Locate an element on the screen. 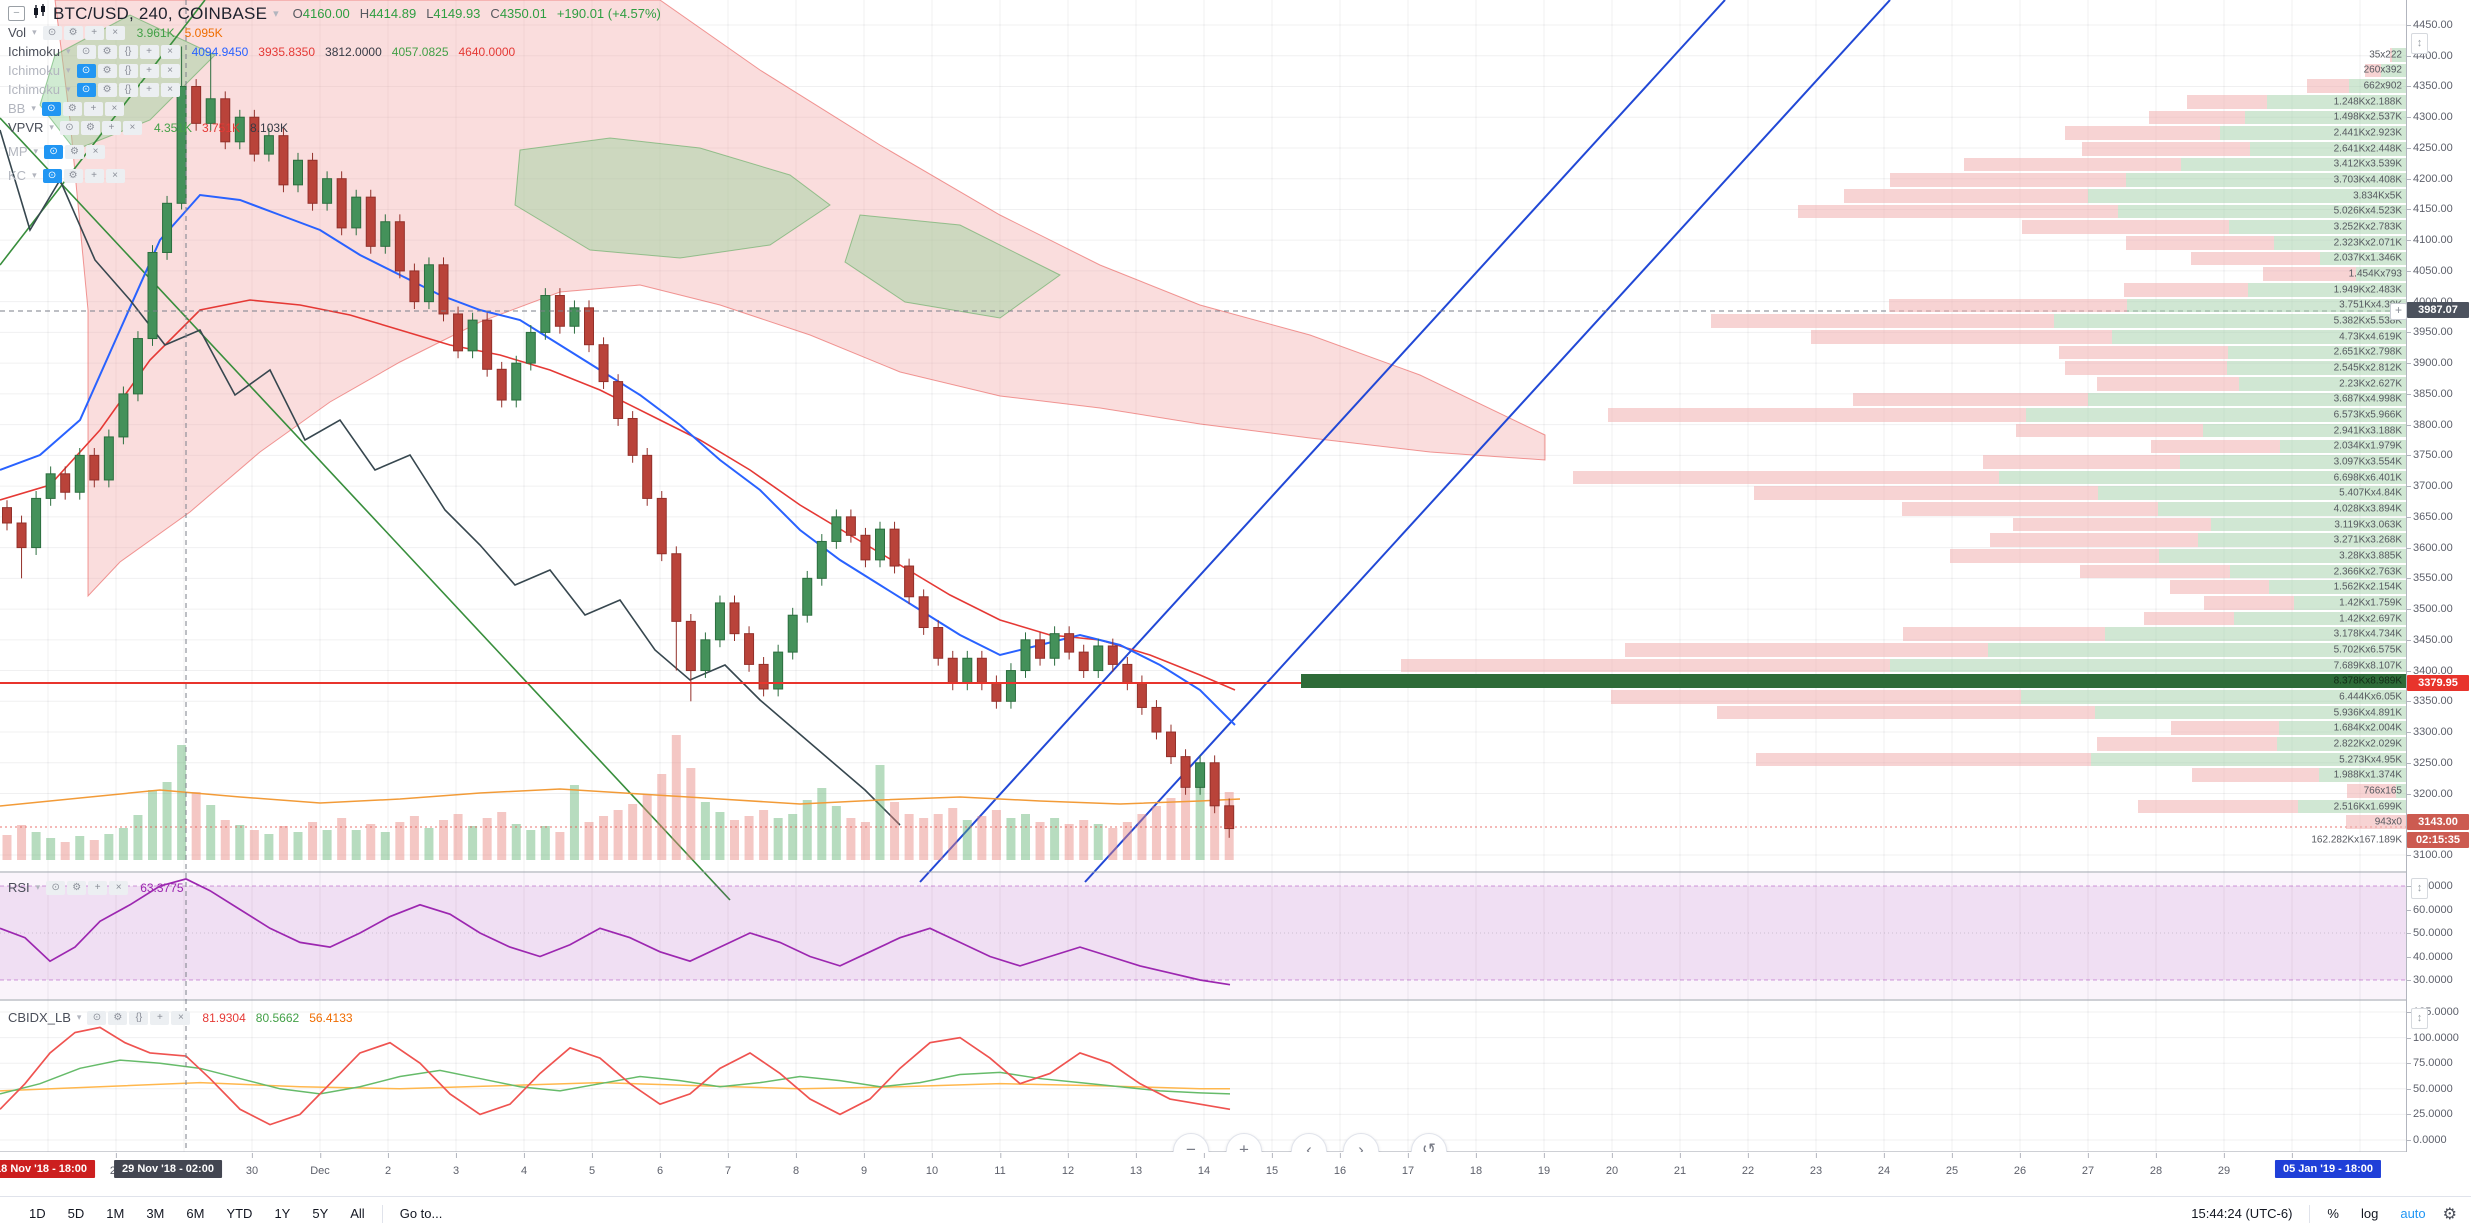 This screenshot has width=2471, height=1230. pane-resize-icon: ↕ is located at coordinates (2419, 43).